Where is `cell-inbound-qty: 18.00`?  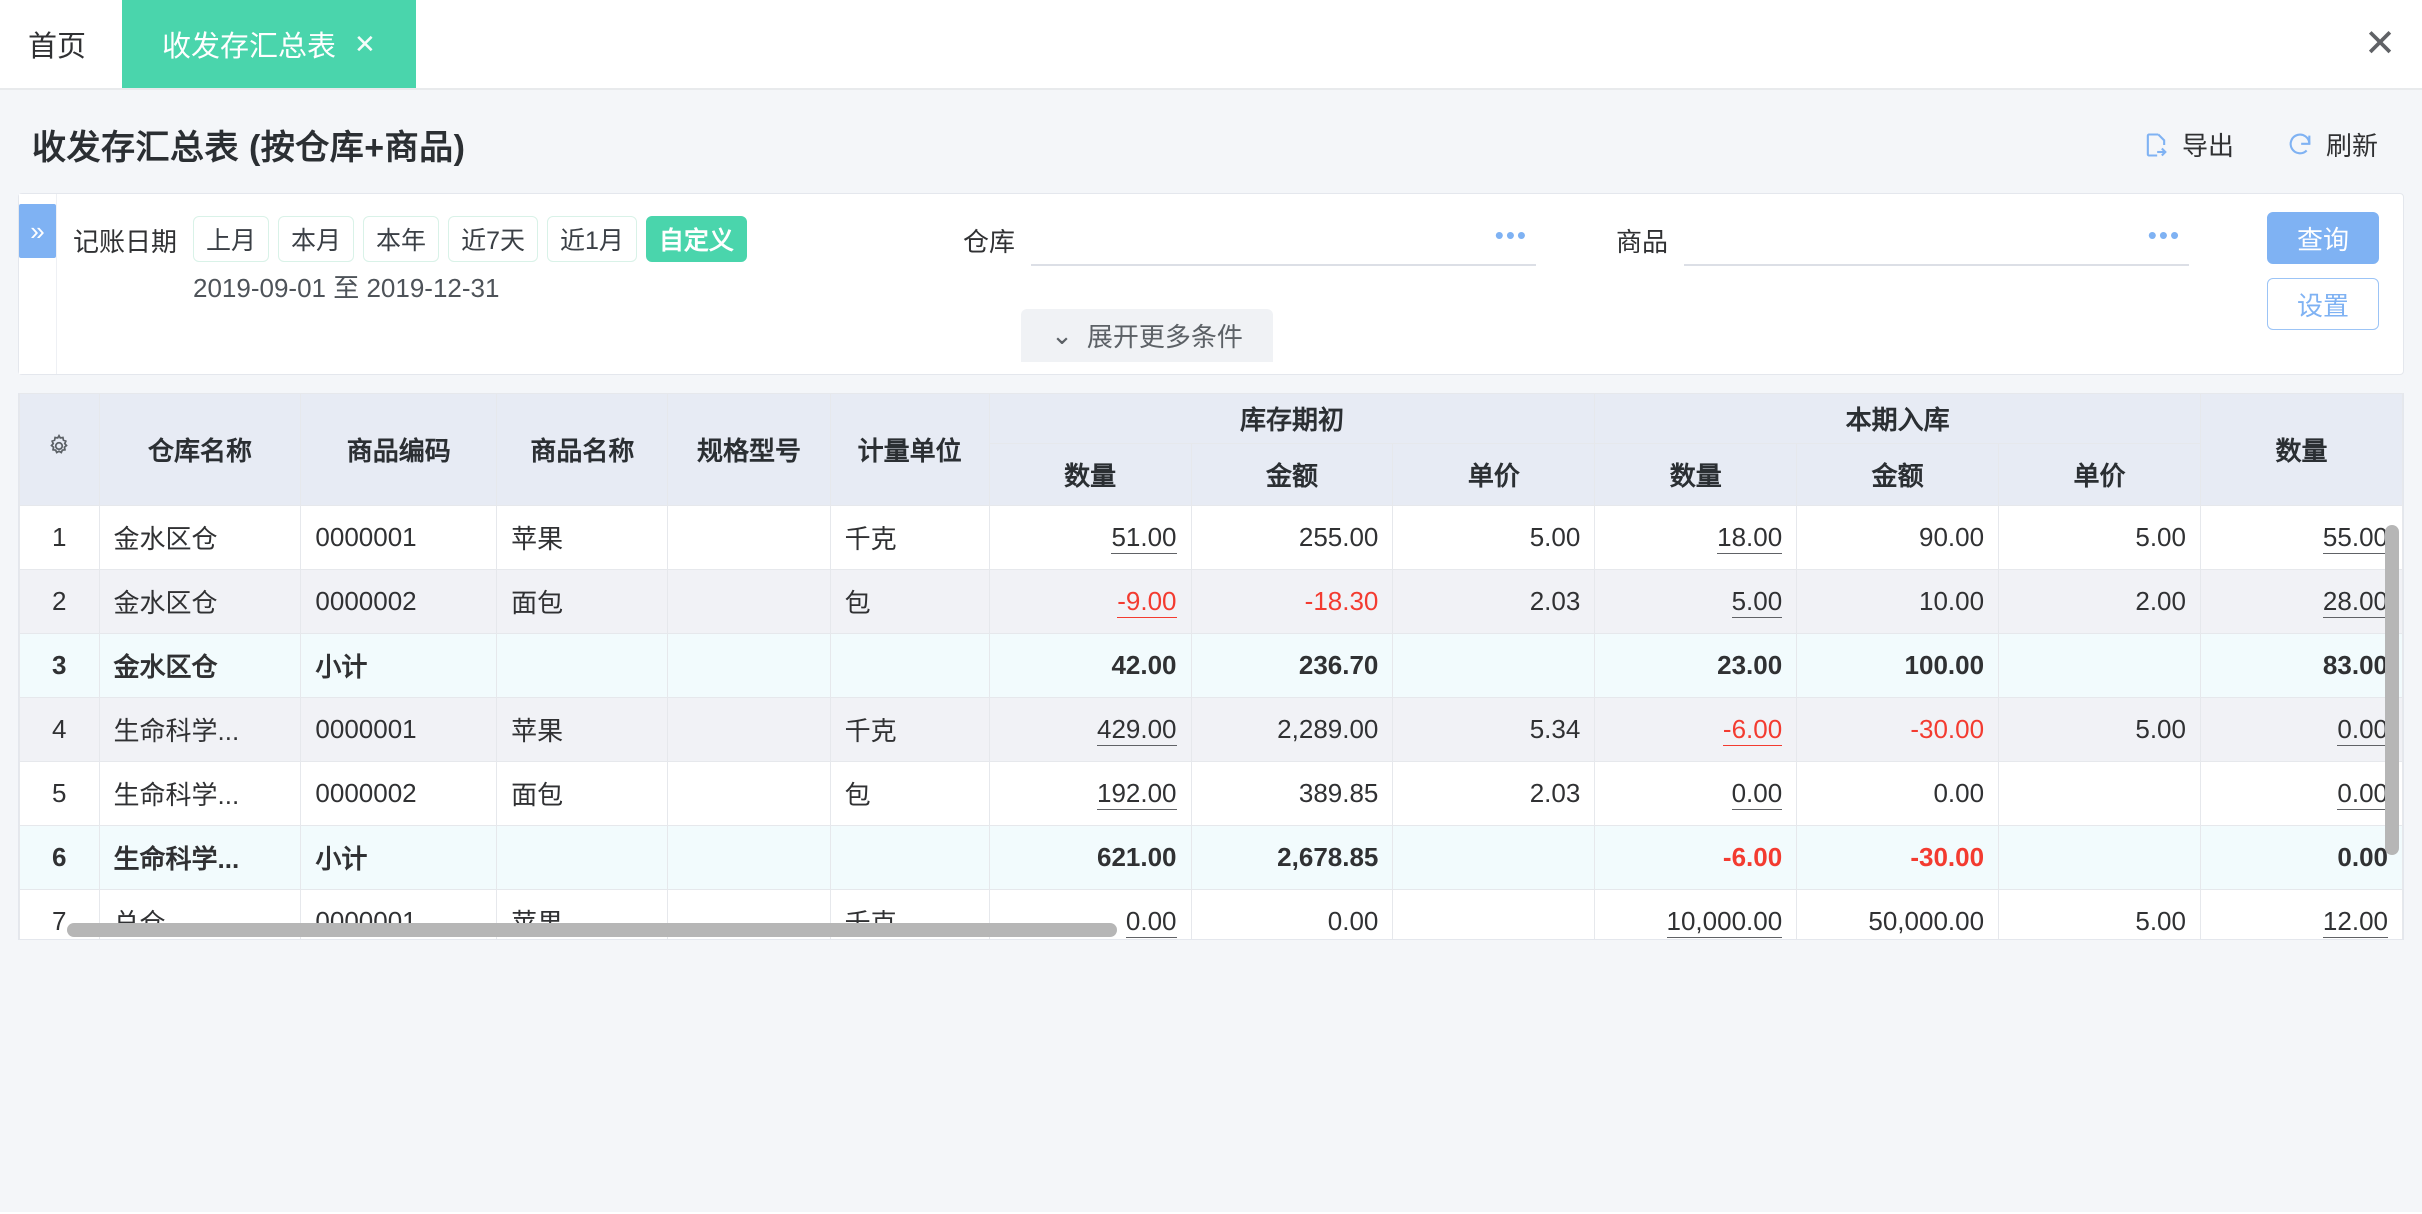 cell-inbound-qty: 18.00 is located at coordinates (1696, 537).